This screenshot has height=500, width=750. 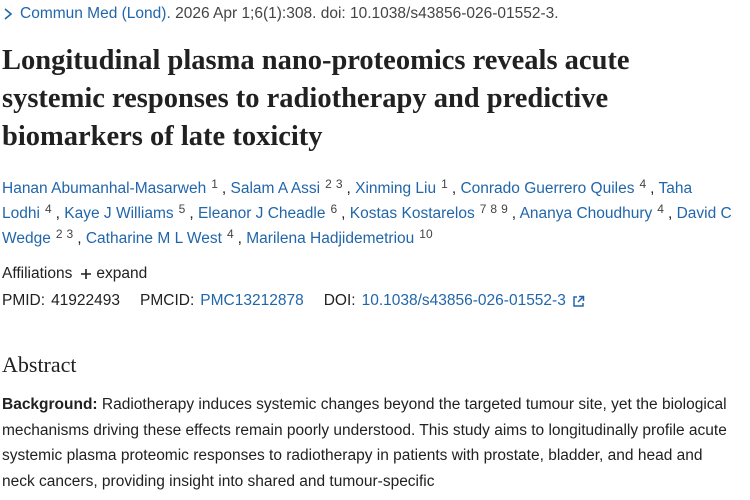 I want to click on affiliation-refs: 6, so click(x=335, y=209).